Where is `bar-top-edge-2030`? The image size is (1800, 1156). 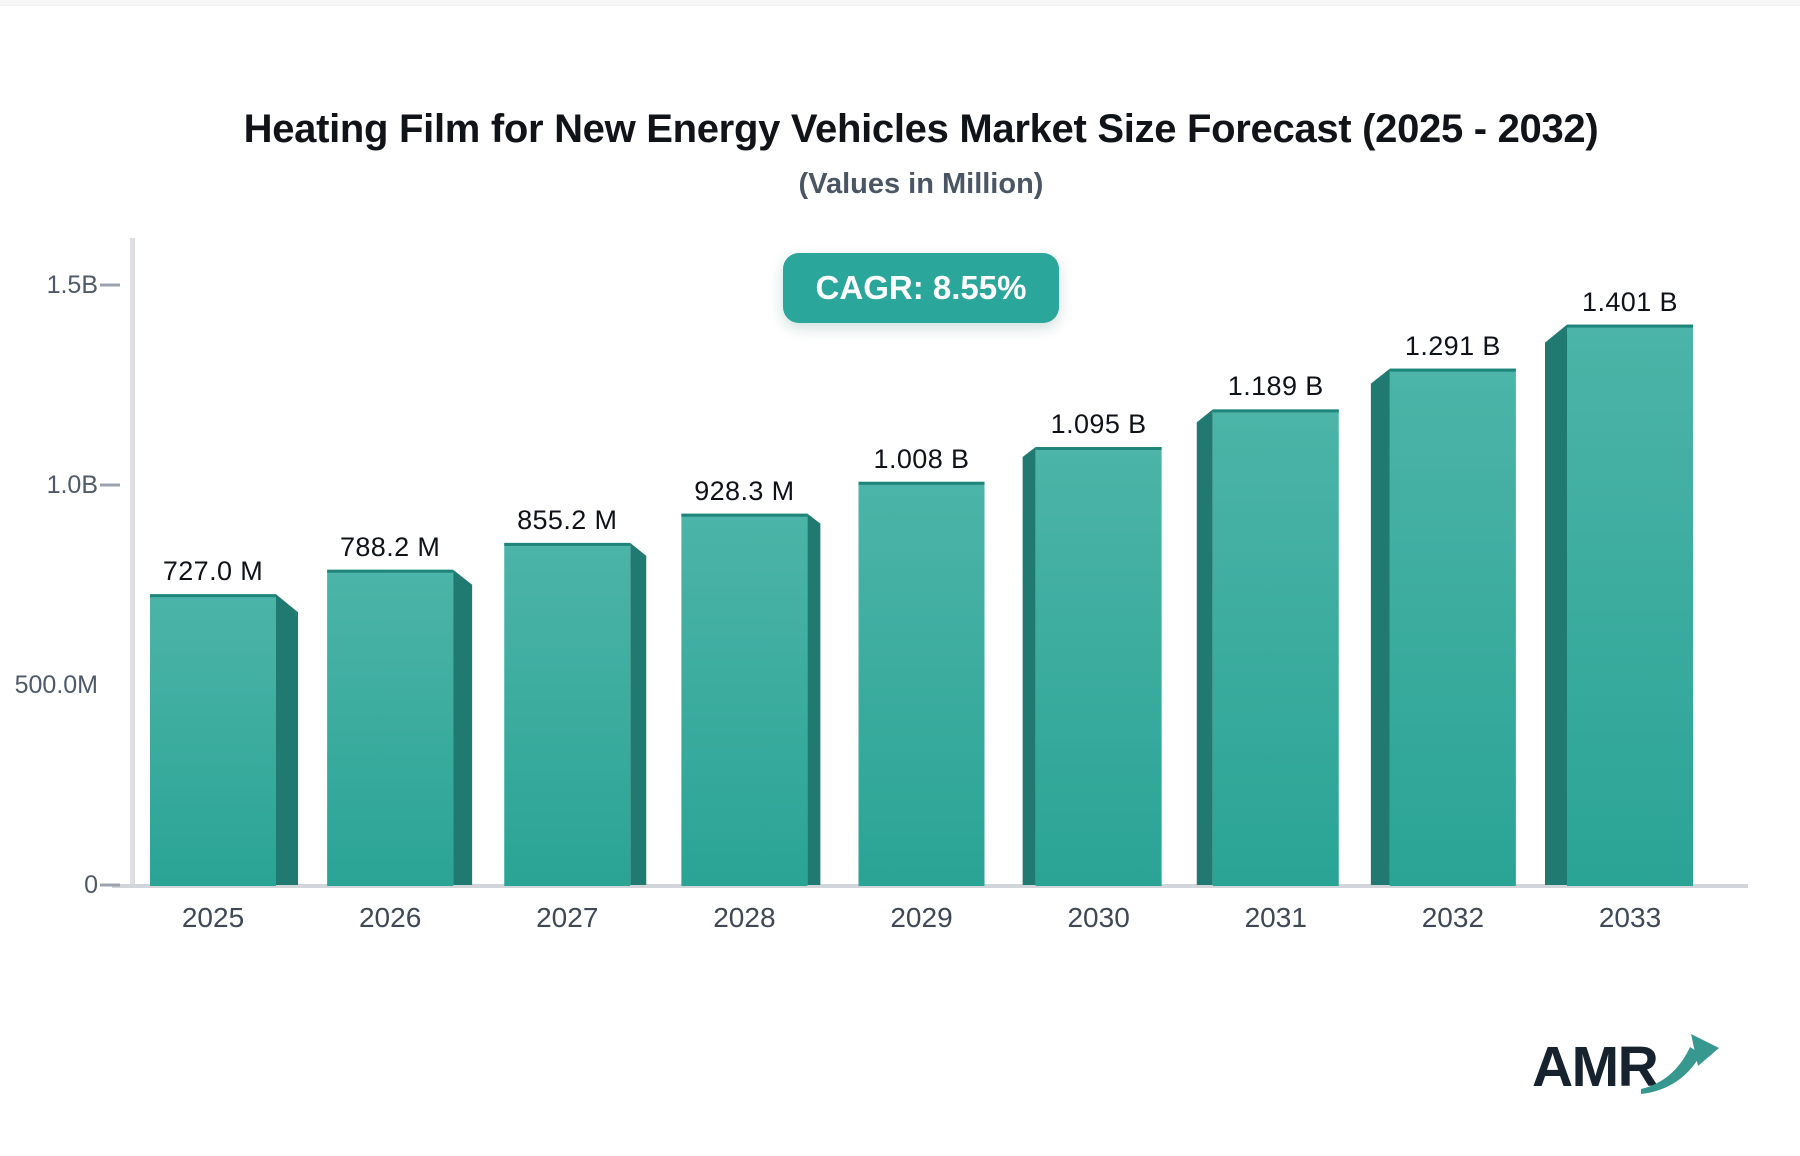
bar-top-edge-2030 is located at coordinates (1098, 448).